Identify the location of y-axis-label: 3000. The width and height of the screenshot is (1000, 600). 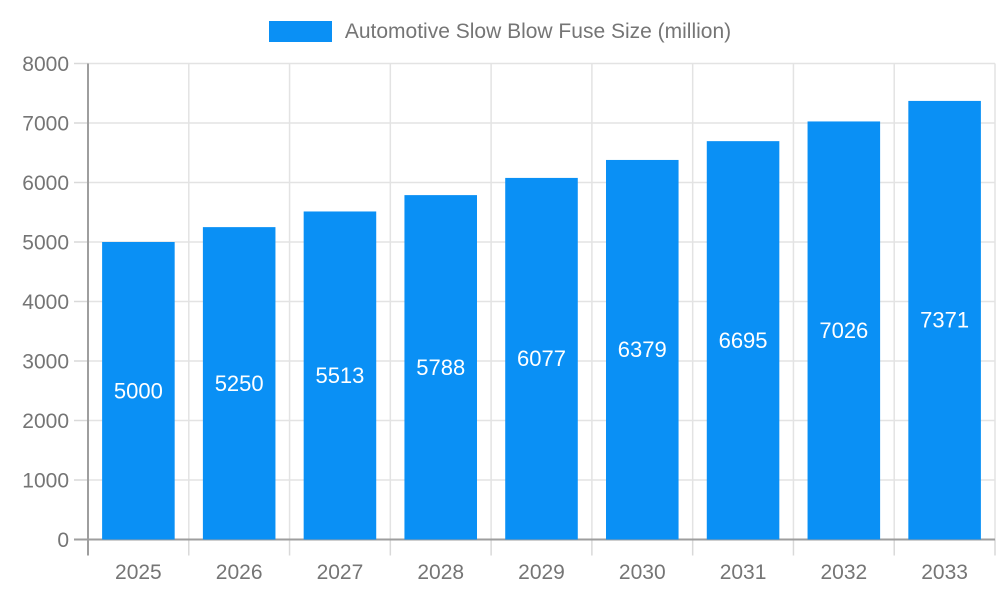
(45, 362).